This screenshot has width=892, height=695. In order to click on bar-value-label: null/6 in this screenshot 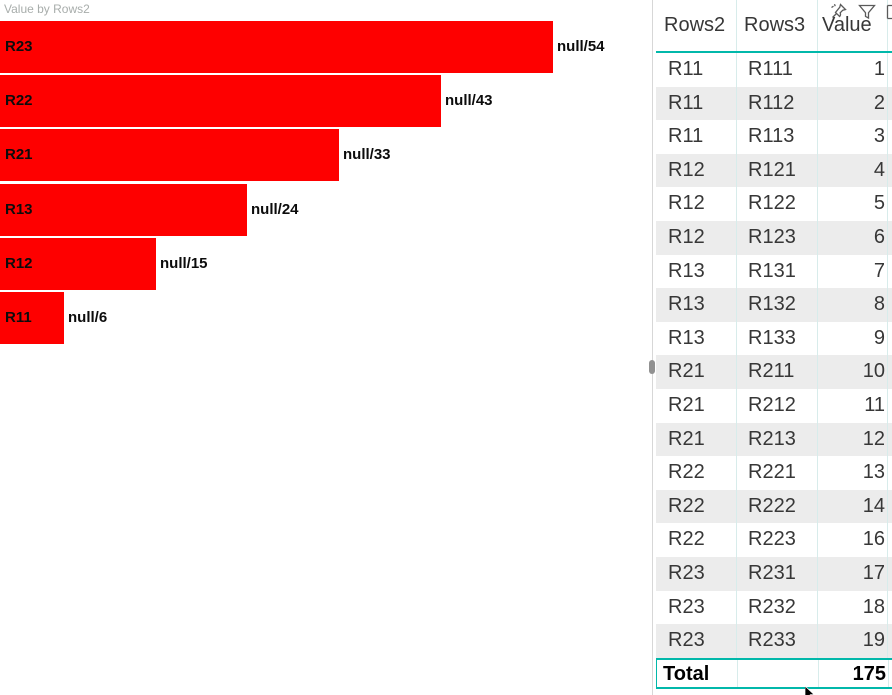, I will do `click(88, 317)`.